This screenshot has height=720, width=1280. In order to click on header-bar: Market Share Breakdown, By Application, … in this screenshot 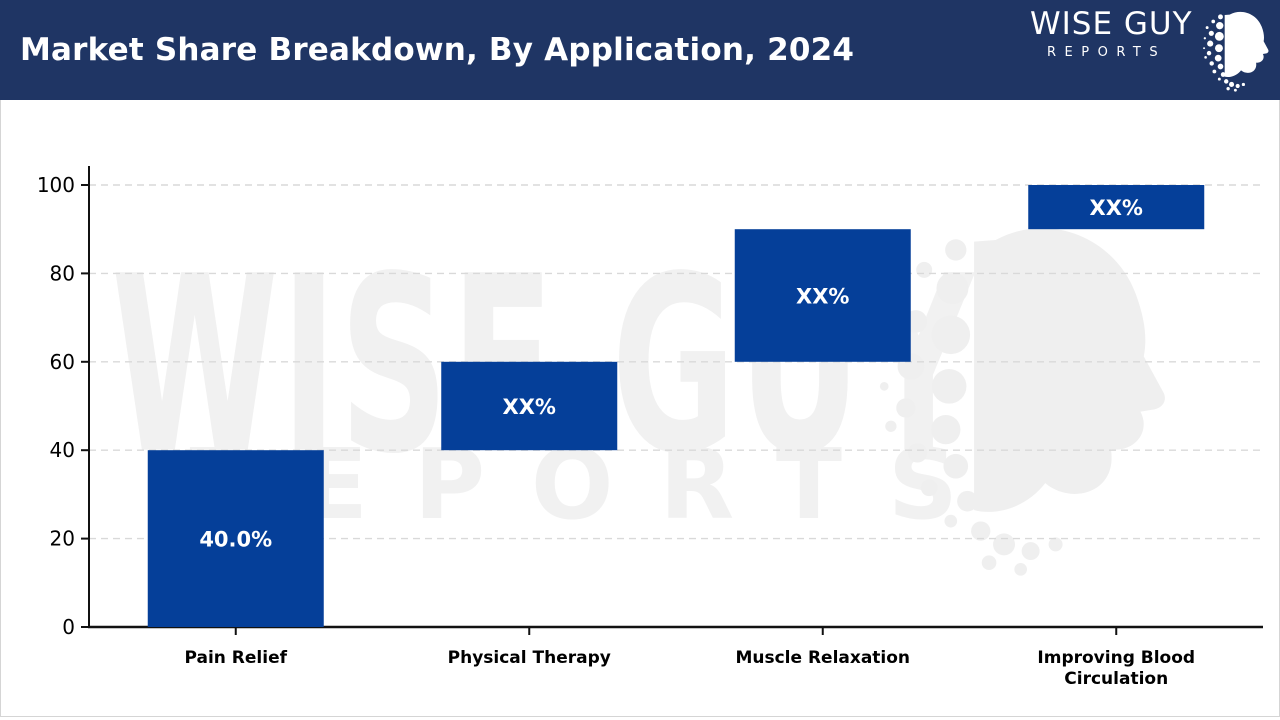, I will do `click(640, 50)`.